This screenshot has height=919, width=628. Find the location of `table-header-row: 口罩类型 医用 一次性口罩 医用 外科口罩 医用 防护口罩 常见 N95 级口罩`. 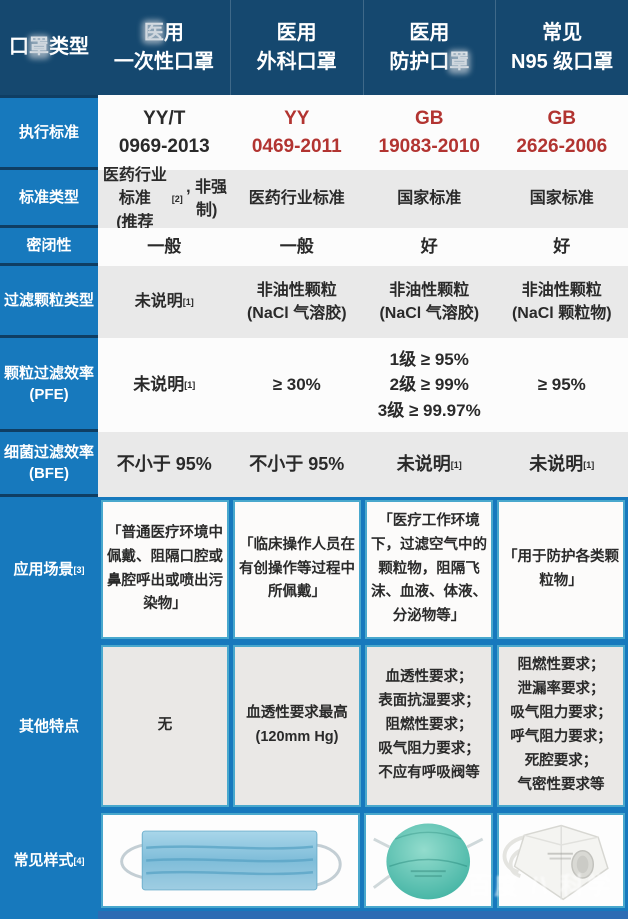

table-header-row: 口罩类型 医用 一次性口罩 医用 外科口罩 医用 防护口罩 常见 N95 级口罩 is located at coordinates (314, 47).